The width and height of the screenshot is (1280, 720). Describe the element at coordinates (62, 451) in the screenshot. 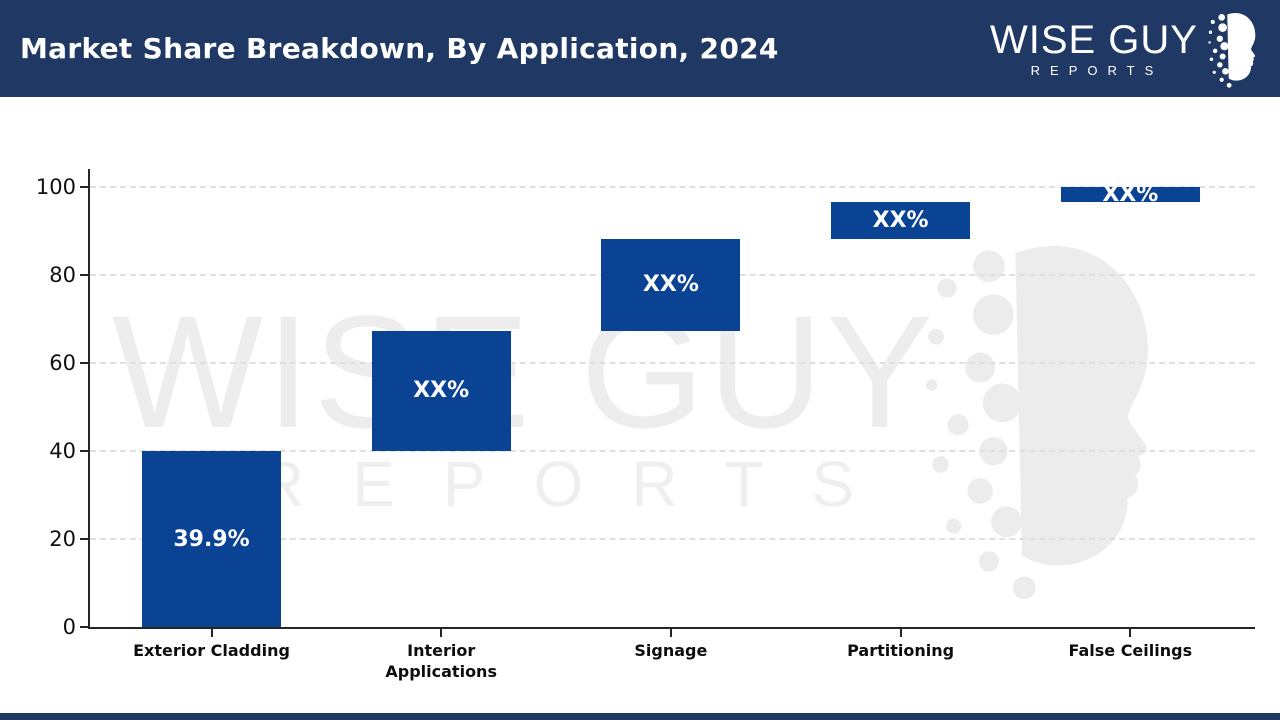

I see `y-tick-label-40: 40` at that location.